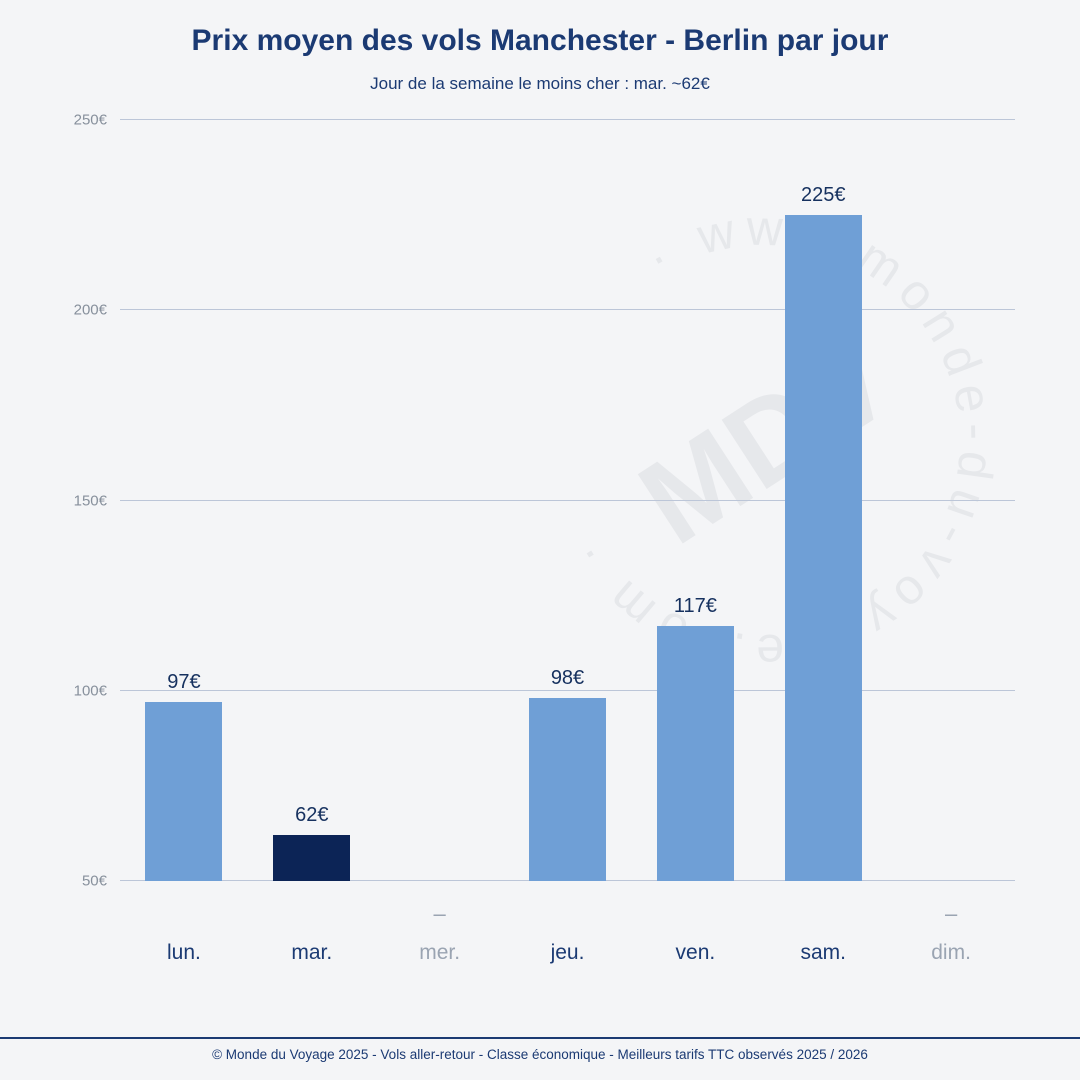  I want to click on x-slot: mar., so click(312, 929).